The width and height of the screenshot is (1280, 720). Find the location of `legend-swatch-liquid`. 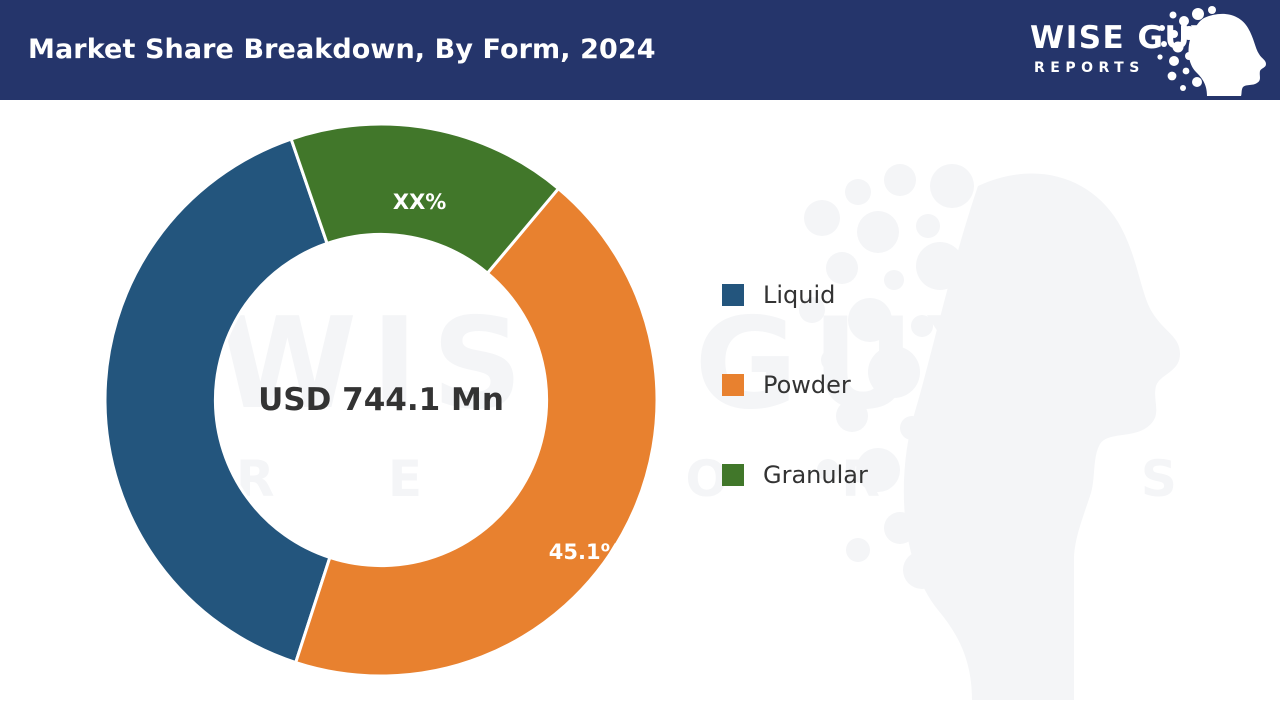

legend-swatch-liquid is located at coordinates (733, 295).